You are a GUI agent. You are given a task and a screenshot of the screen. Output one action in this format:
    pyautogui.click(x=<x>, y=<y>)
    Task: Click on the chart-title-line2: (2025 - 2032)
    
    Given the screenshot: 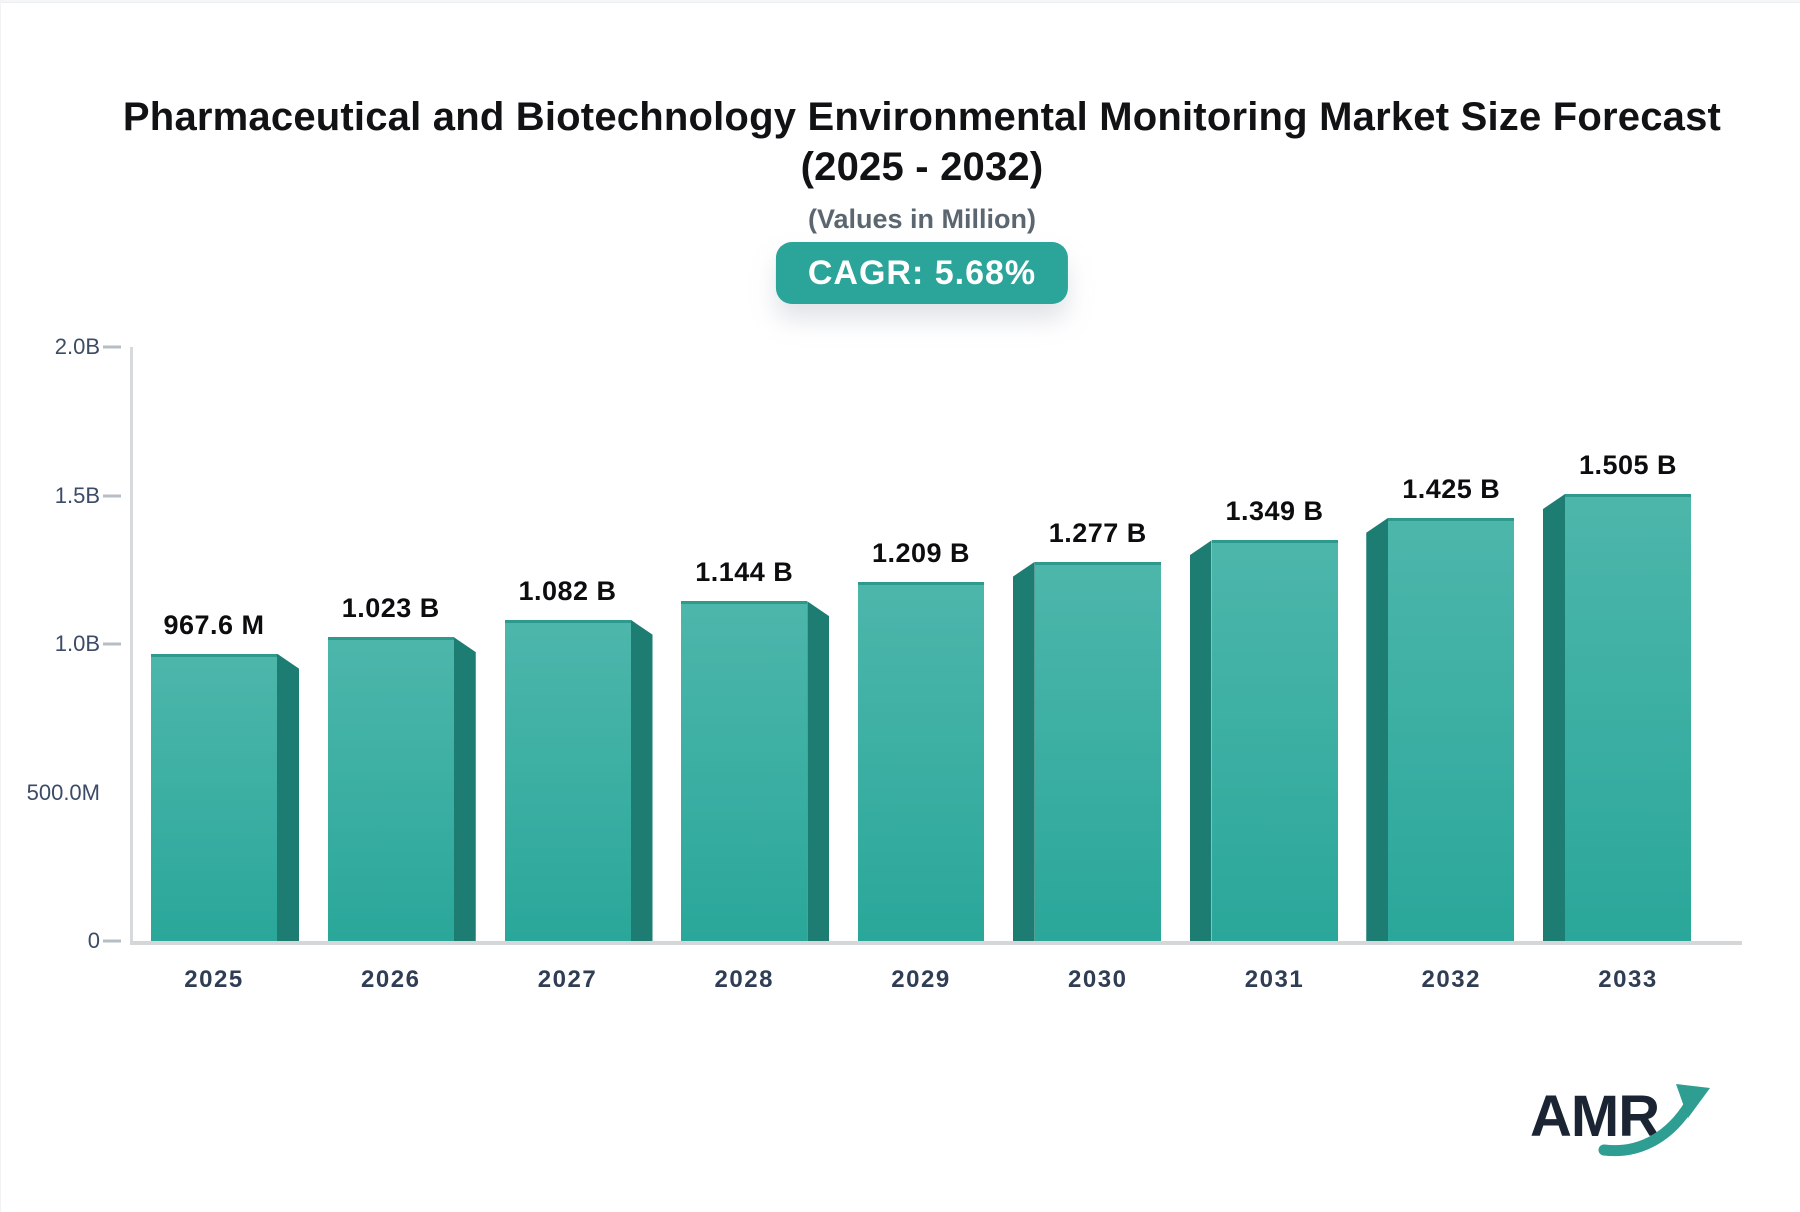 What is the action you would take?
    pyautogui.click(x=922, y=167)
    